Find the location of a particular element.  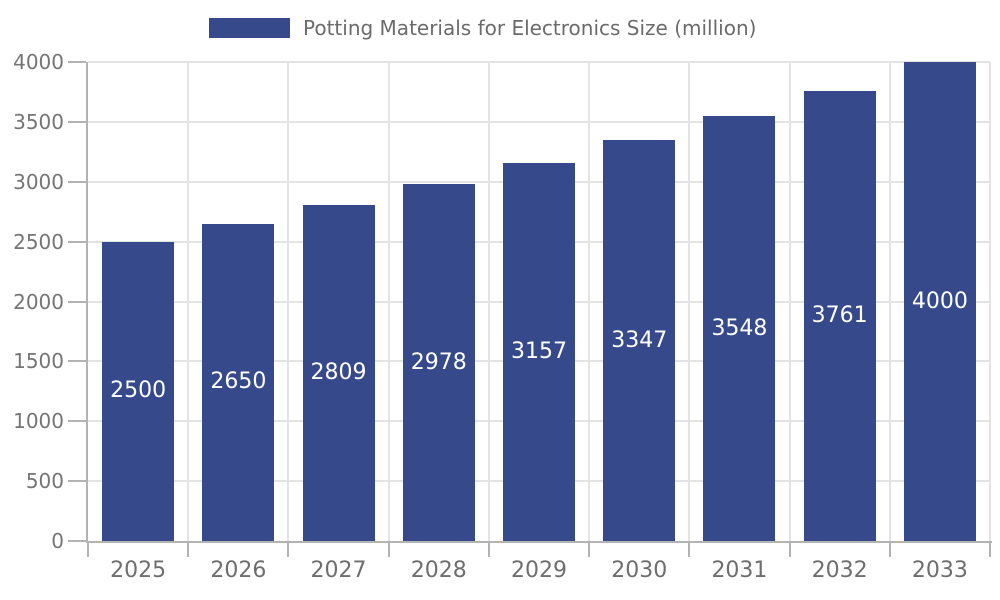

bar-value-label: 3347 is located at coordinates (639, 340).